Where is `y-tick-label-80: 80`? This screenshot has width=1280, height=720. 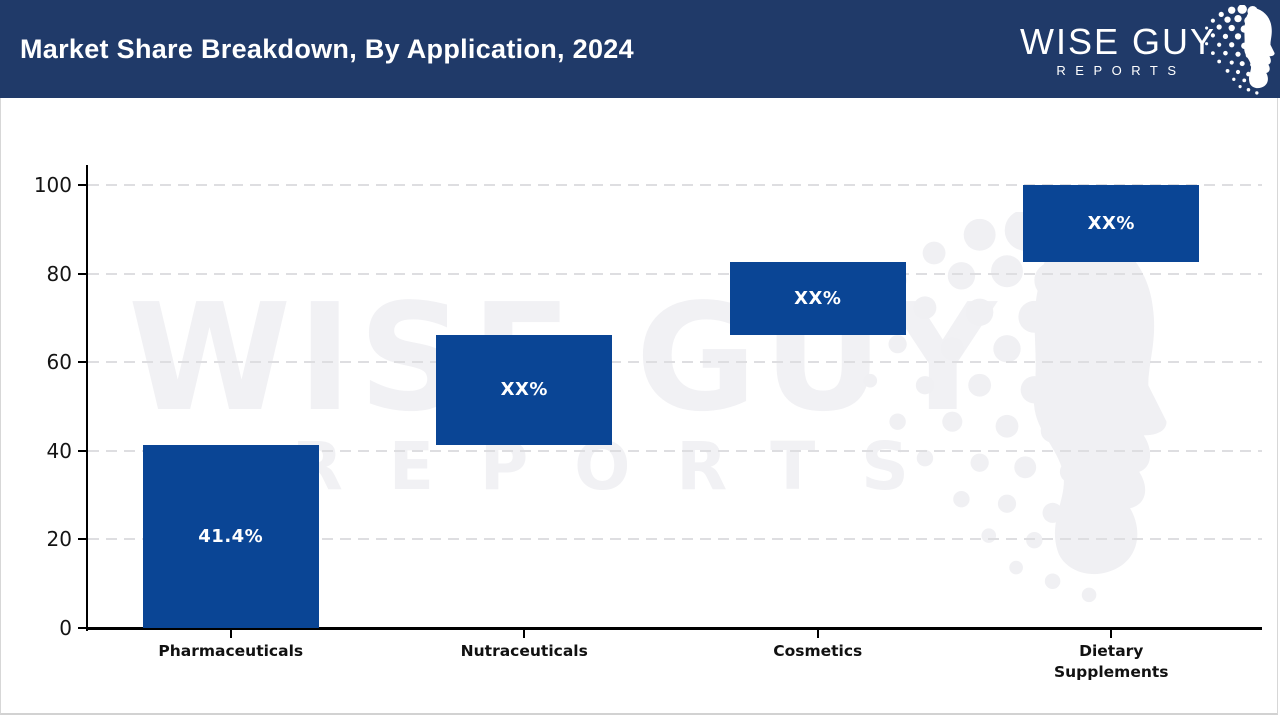
y-tick-label-80: 80 is located at coordinates (59, 273).